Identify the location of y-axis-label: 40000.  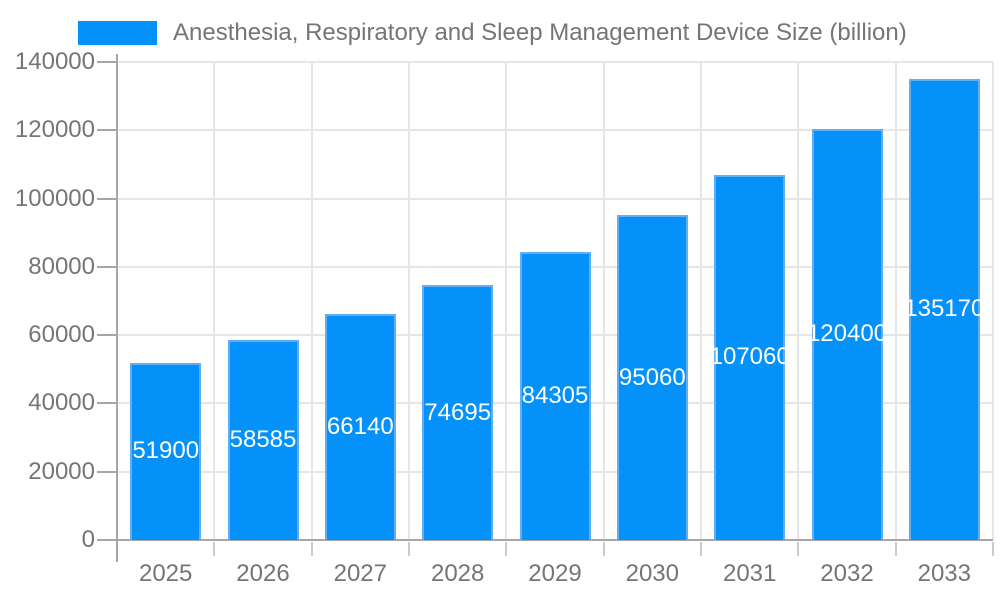
(61, 403).